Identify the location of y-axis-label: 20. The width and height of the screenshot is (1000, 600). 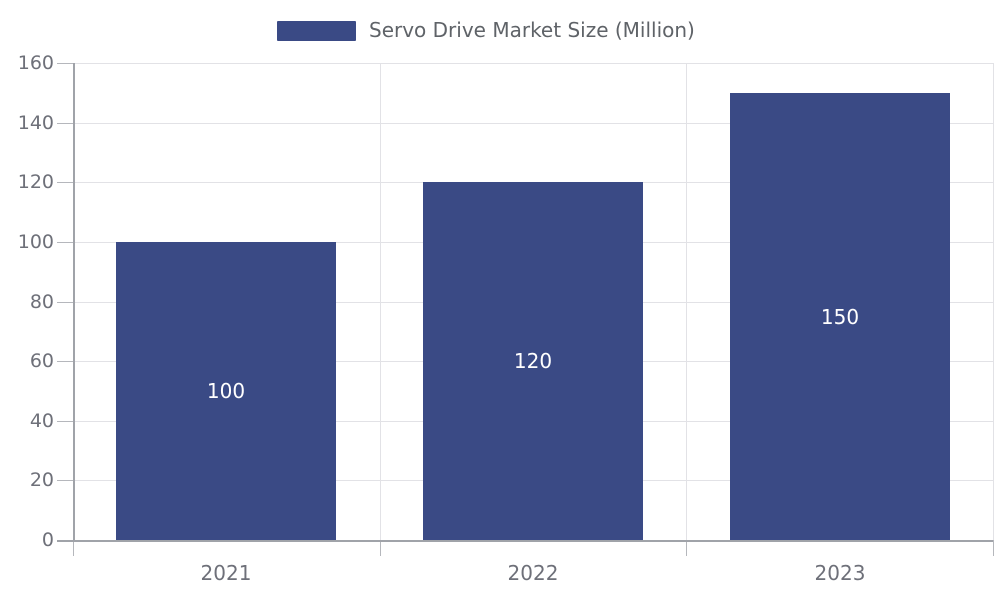
(41, 480).